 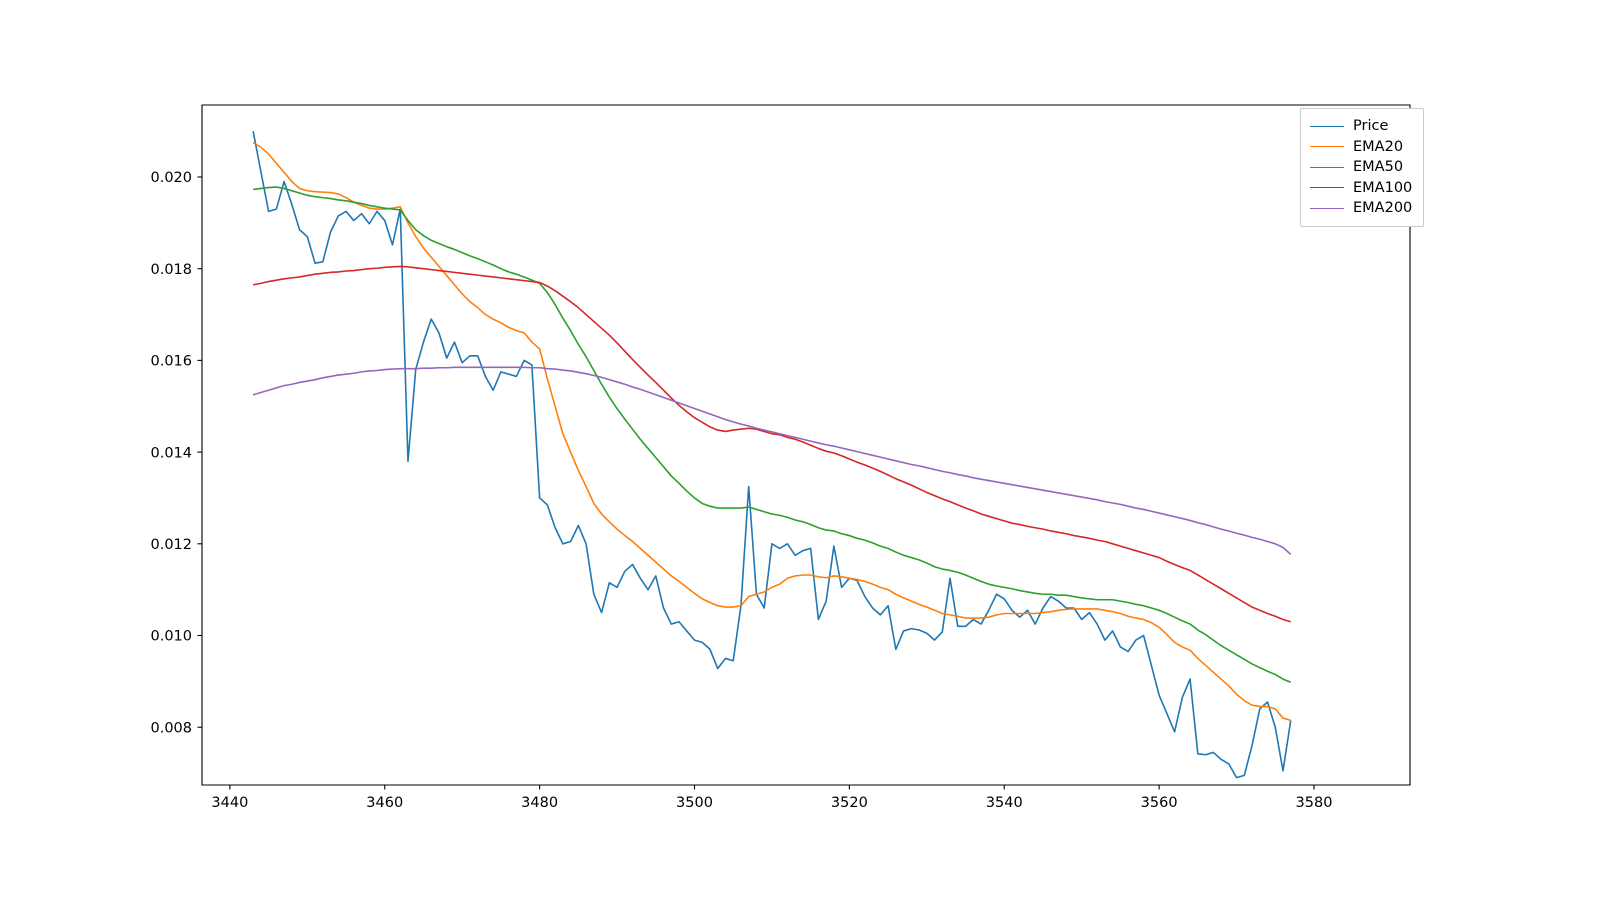 I want to click on x-tick-label: 3500, so click(x=694, y=803).